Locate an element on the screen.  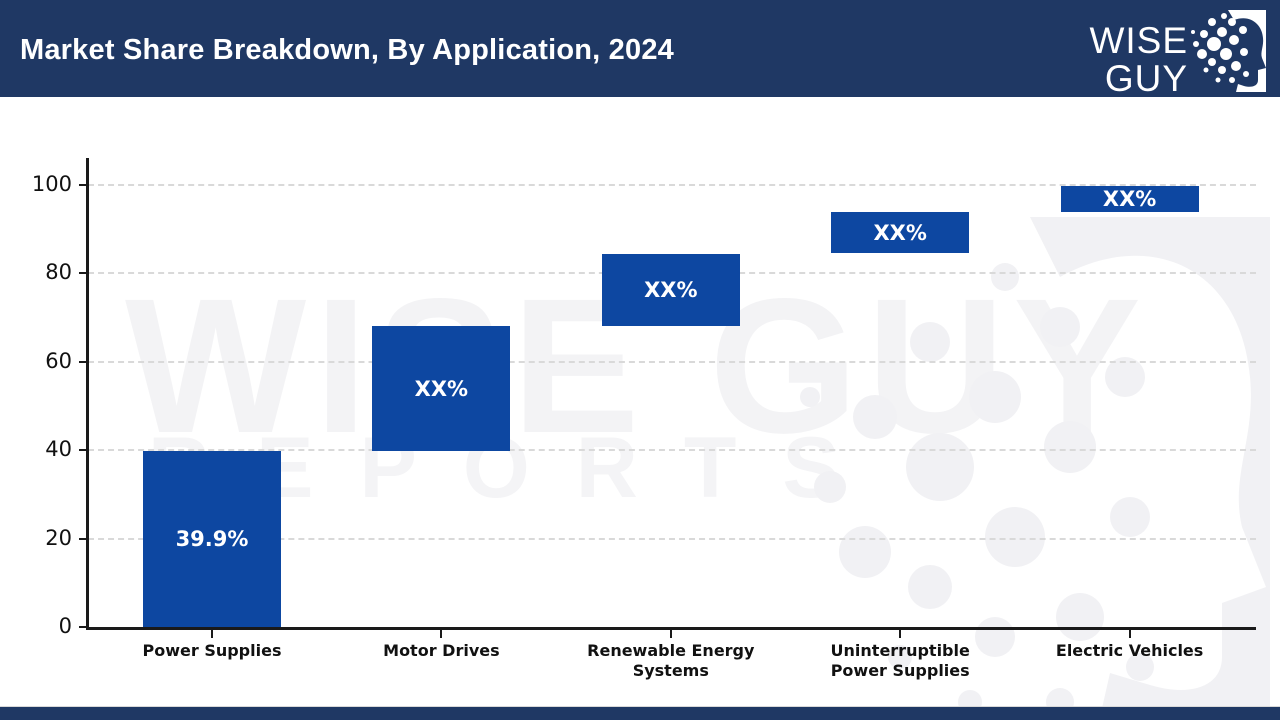
x-tick-label-uninterruptible-power-supplies: Uninterruptible Power Supplies is located at coordinates (900, 660).